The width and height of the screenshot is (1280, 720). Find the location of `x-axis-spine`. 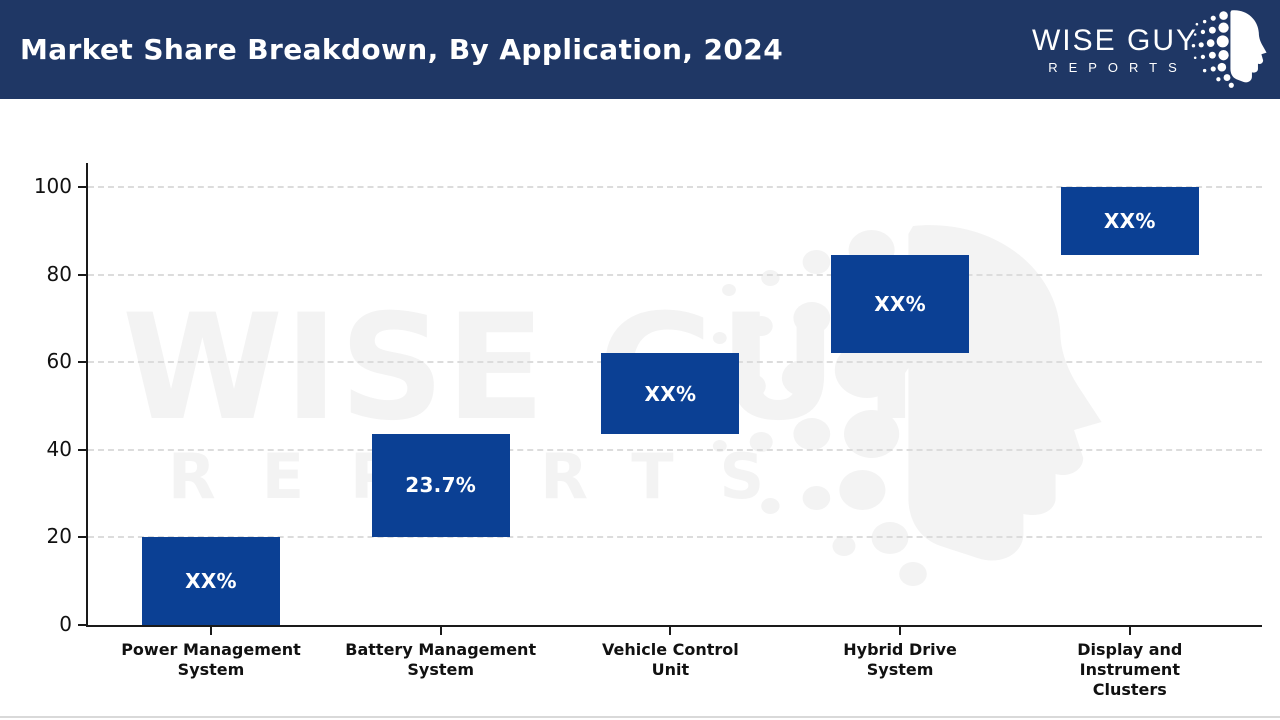

x-axis-spine is located at coordinates (674, 626).